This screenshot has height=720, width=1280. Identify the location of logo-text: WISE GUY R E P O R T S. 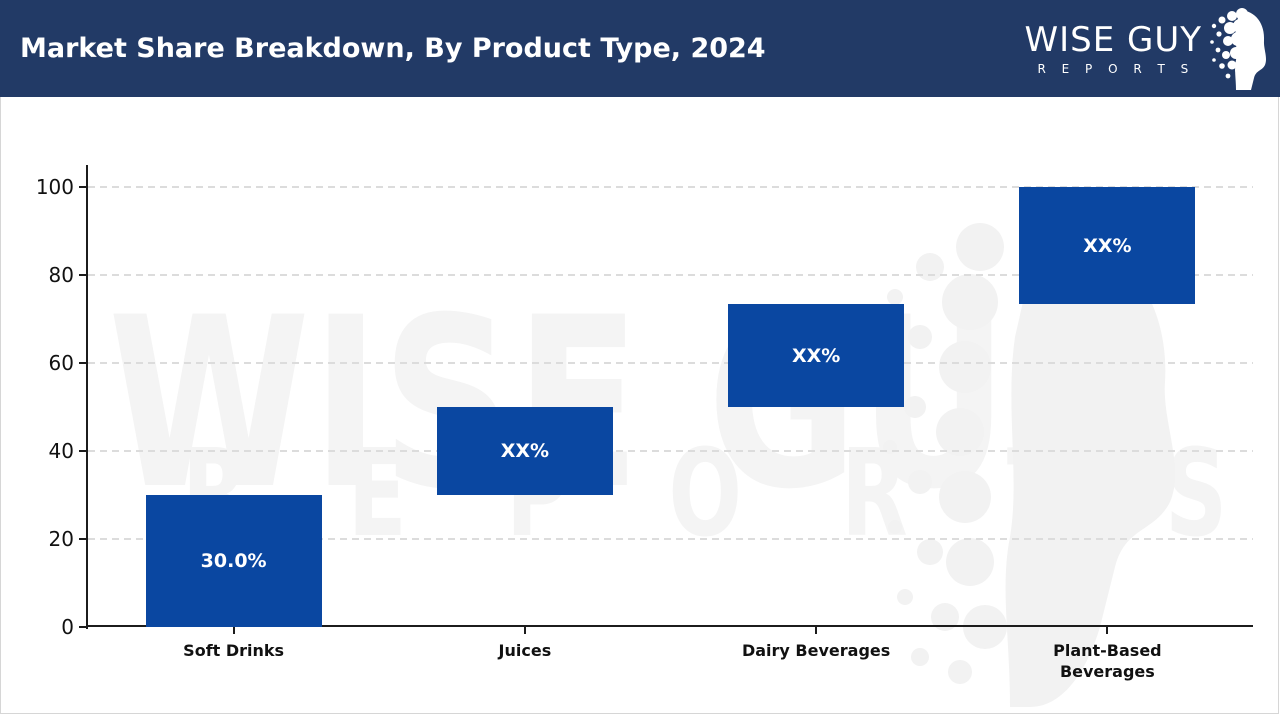
(1113, 49).